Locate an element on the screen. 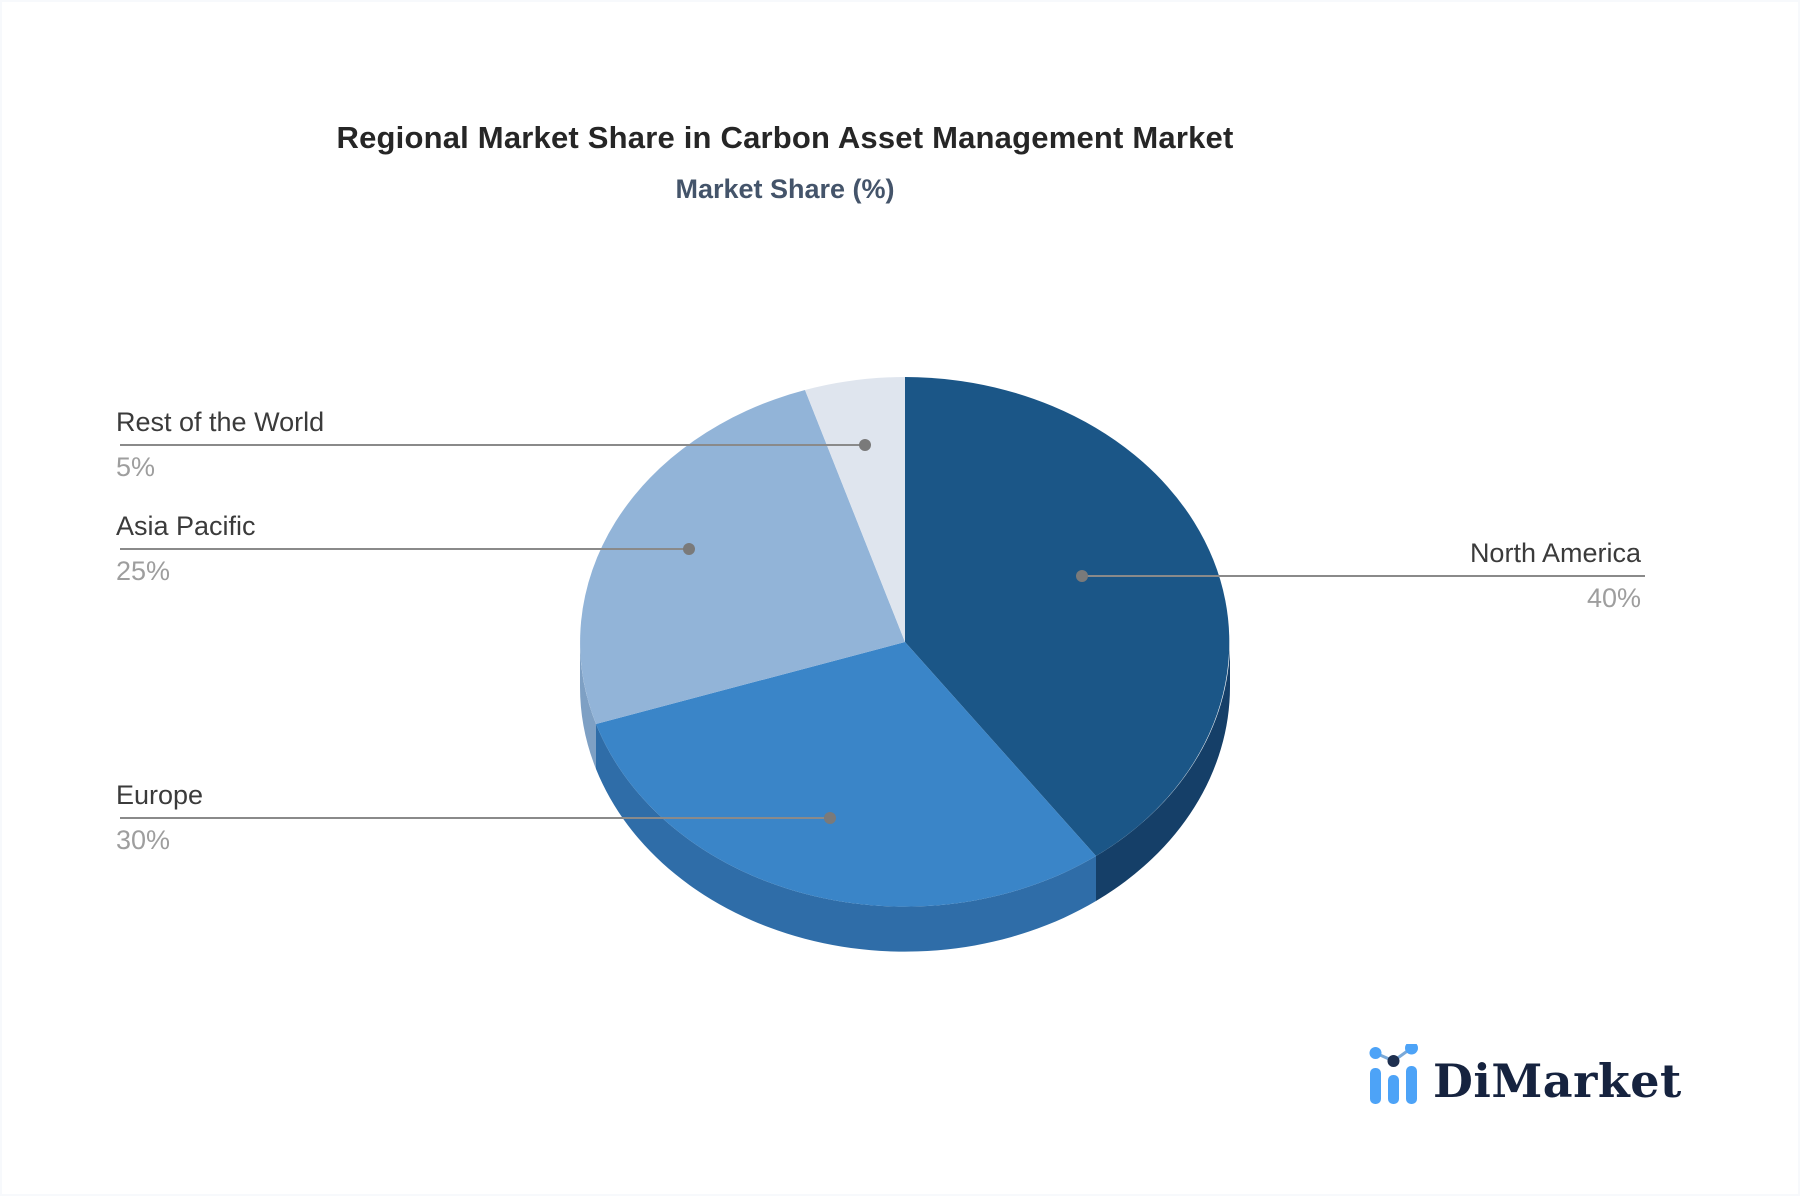 The width and height of the screenshot is (1800, 1196). callout-europe-label: Europe is located at coordinates (160, 795).